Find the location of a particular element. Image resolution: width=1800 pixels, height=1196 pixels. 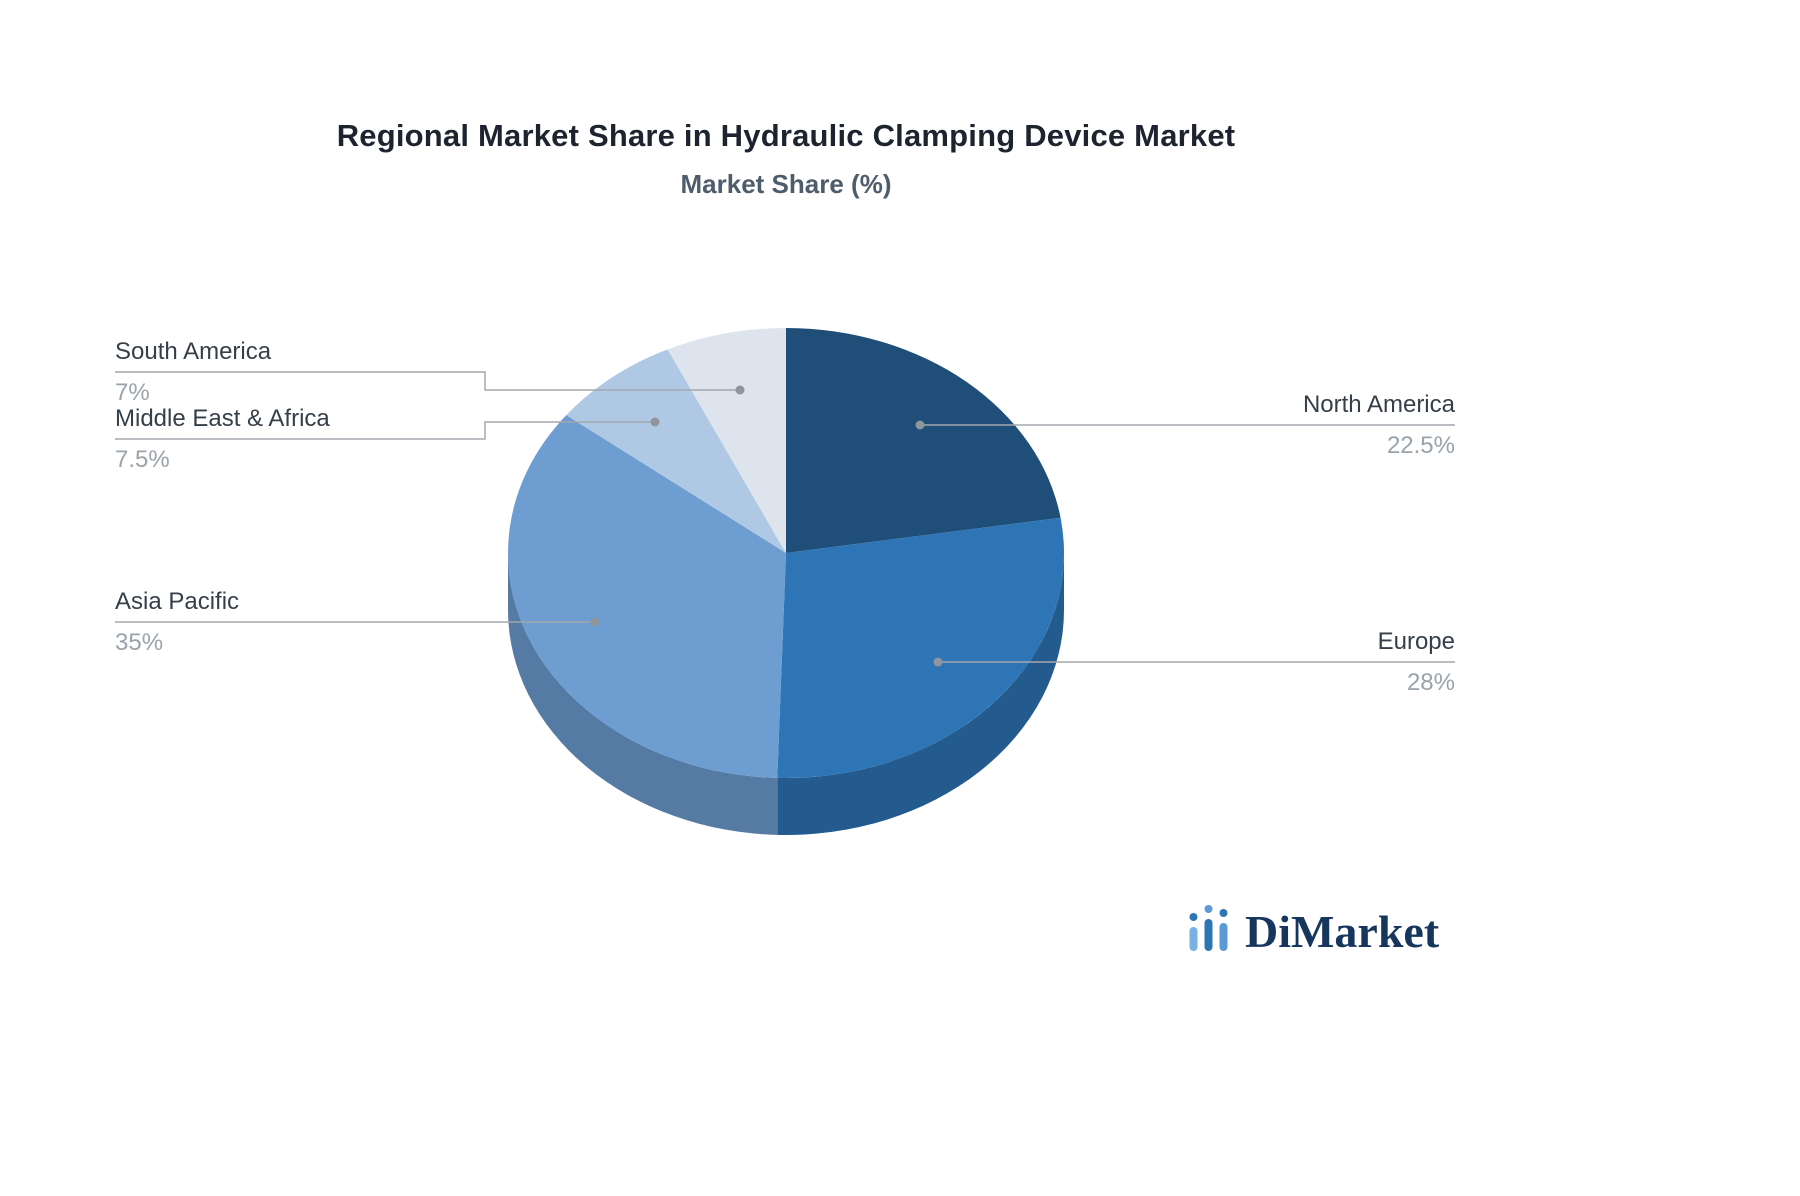

pie-slice-north-america is located at coordinates (923, 440).